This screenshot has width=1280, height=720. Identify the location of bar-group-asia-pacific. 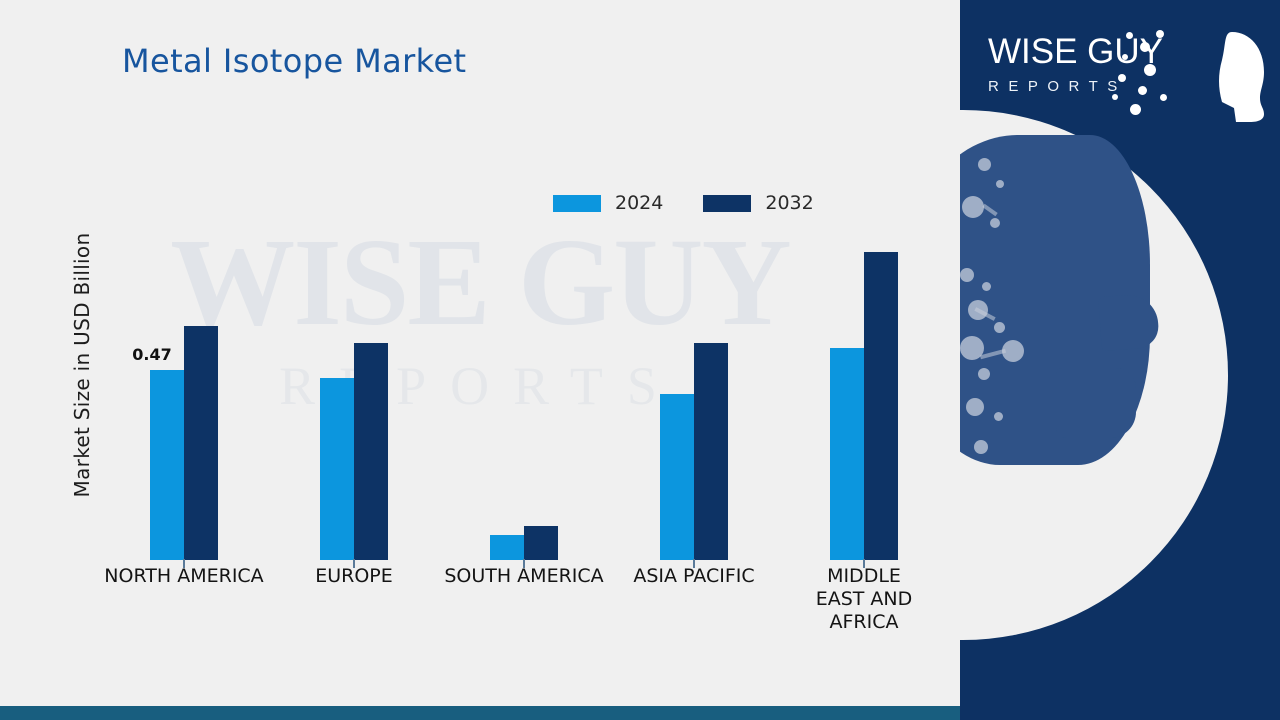
(694, 384).